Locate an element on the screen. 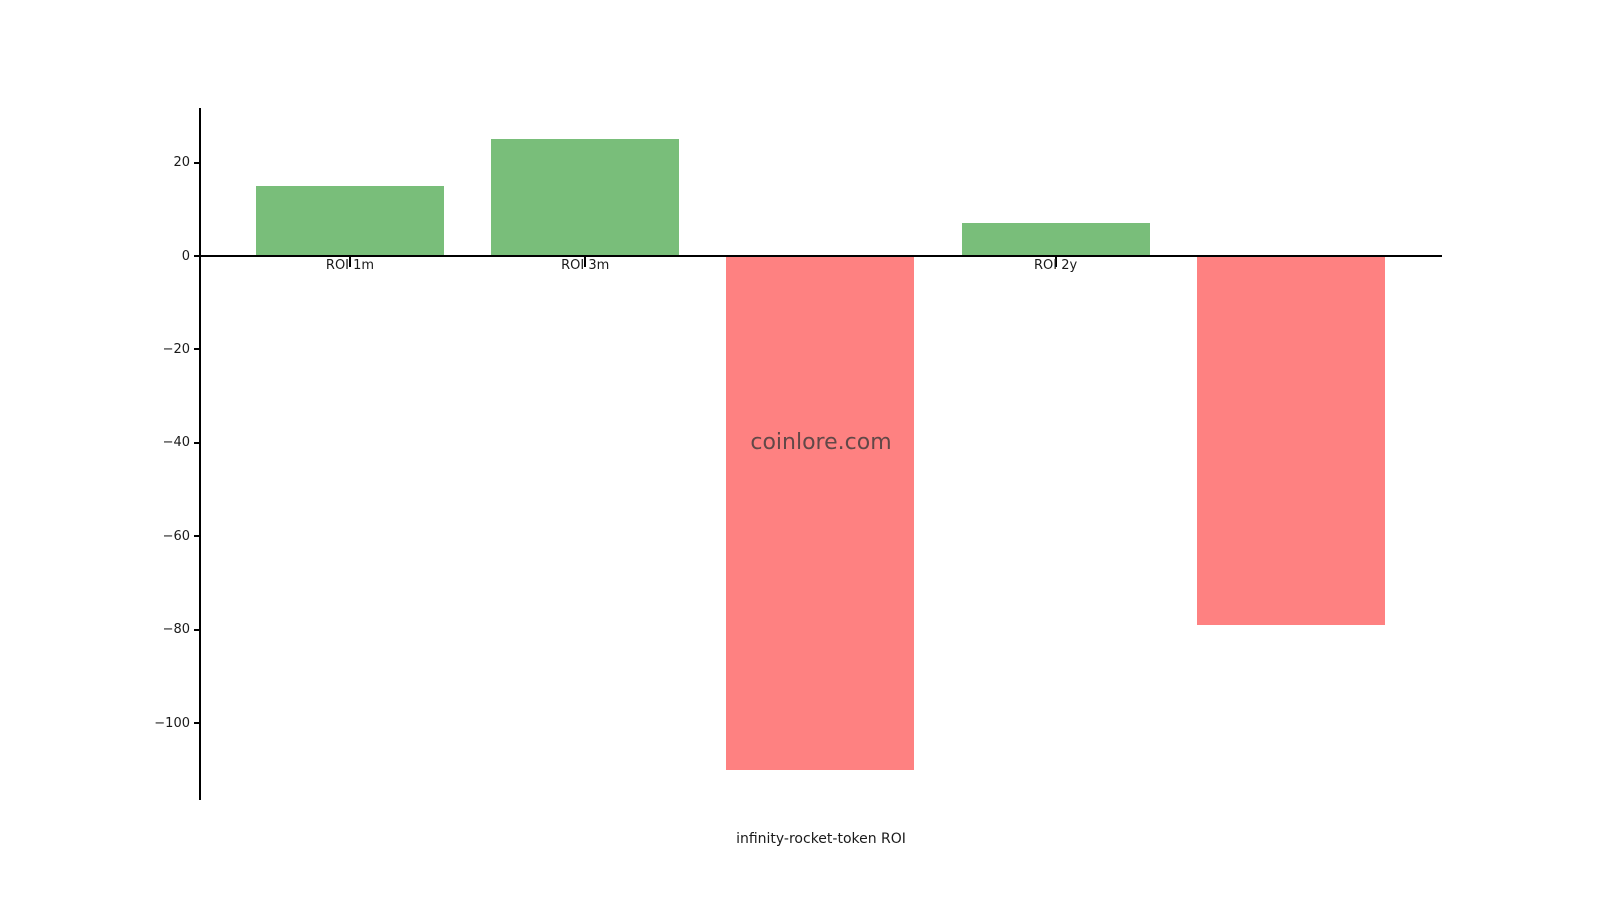 This screenshot has width=1600, height=900. x-axis-tick-label: ROI 1m is located at coordinates (350, 265).